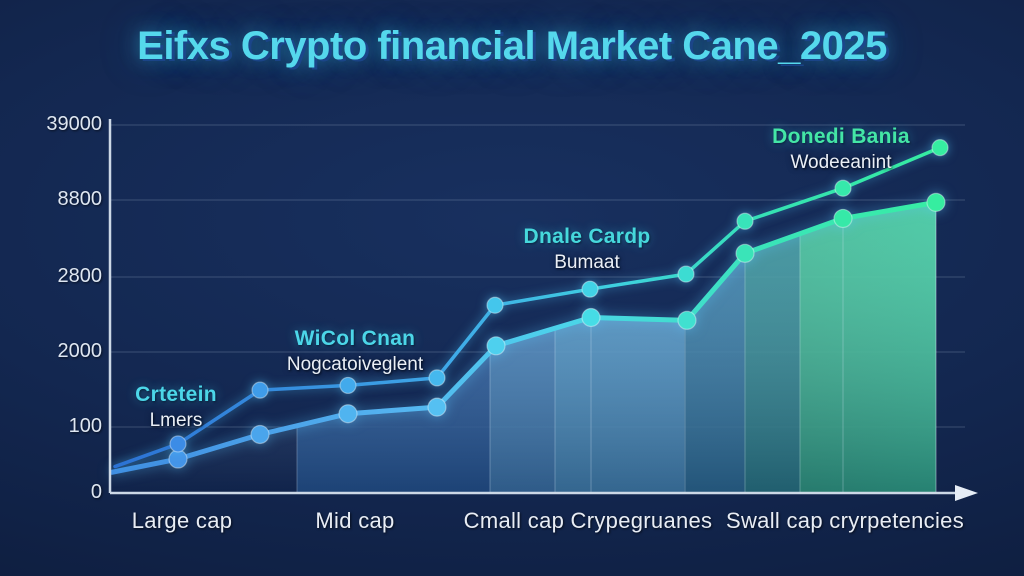  Describe the element at coordinates (176, 420) in the screenshot. I see `annotation-subtitle: Lmers` at that location.